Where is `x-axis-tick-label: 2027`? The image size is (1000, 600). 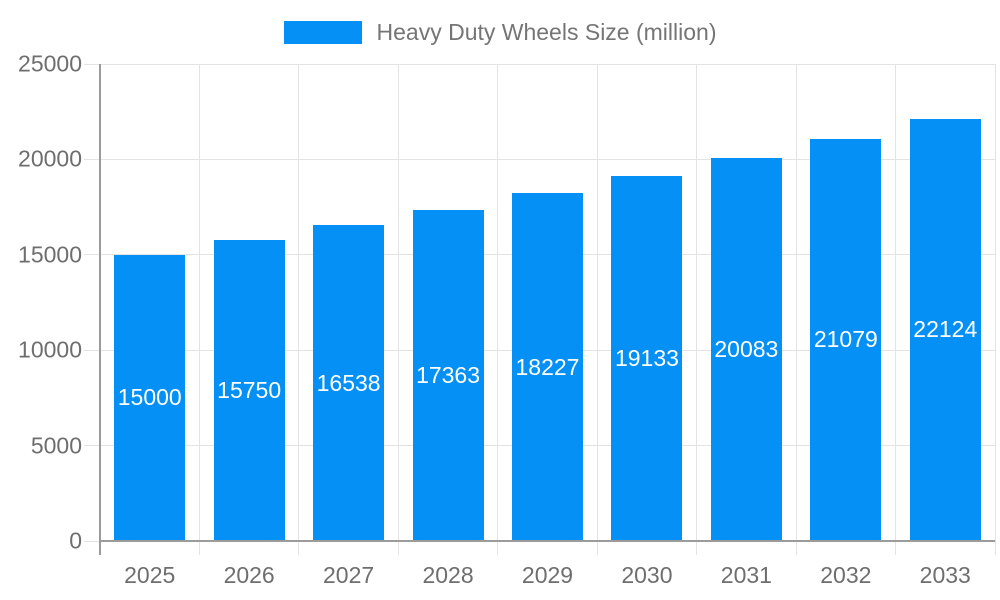
x-axis-tick-label: 2027 is located at coordinates (349, 575).